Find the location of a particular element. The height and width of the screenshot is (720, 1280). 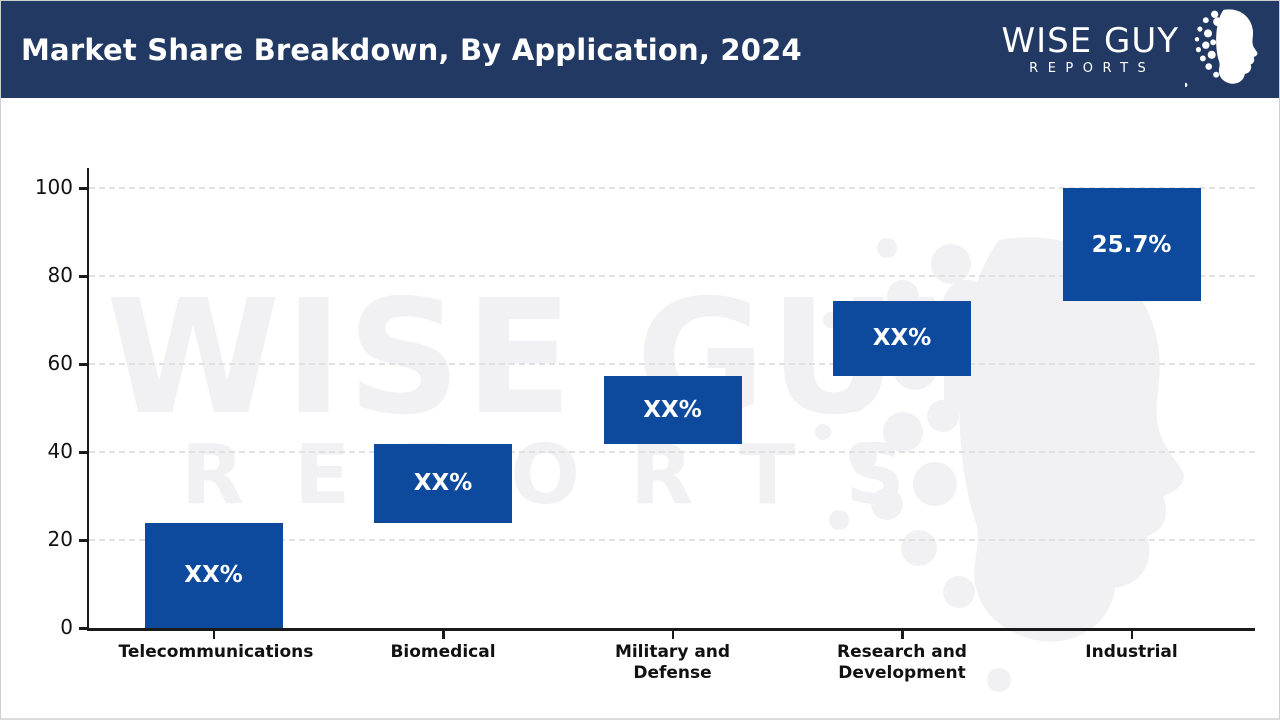

bar-value-label: 25.7% is located at coordinates (1131, 244).